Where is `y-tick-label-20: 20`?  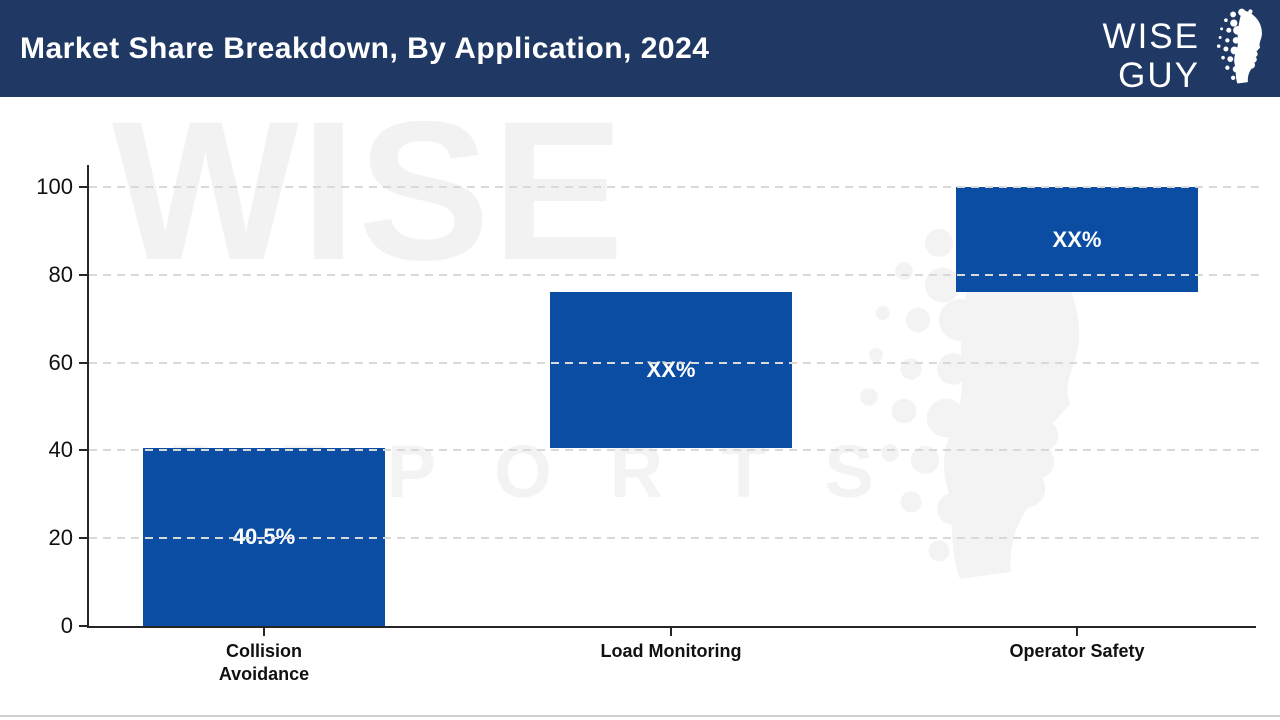
y-tick-label-20: 20 is located at coordinates (60, 538).